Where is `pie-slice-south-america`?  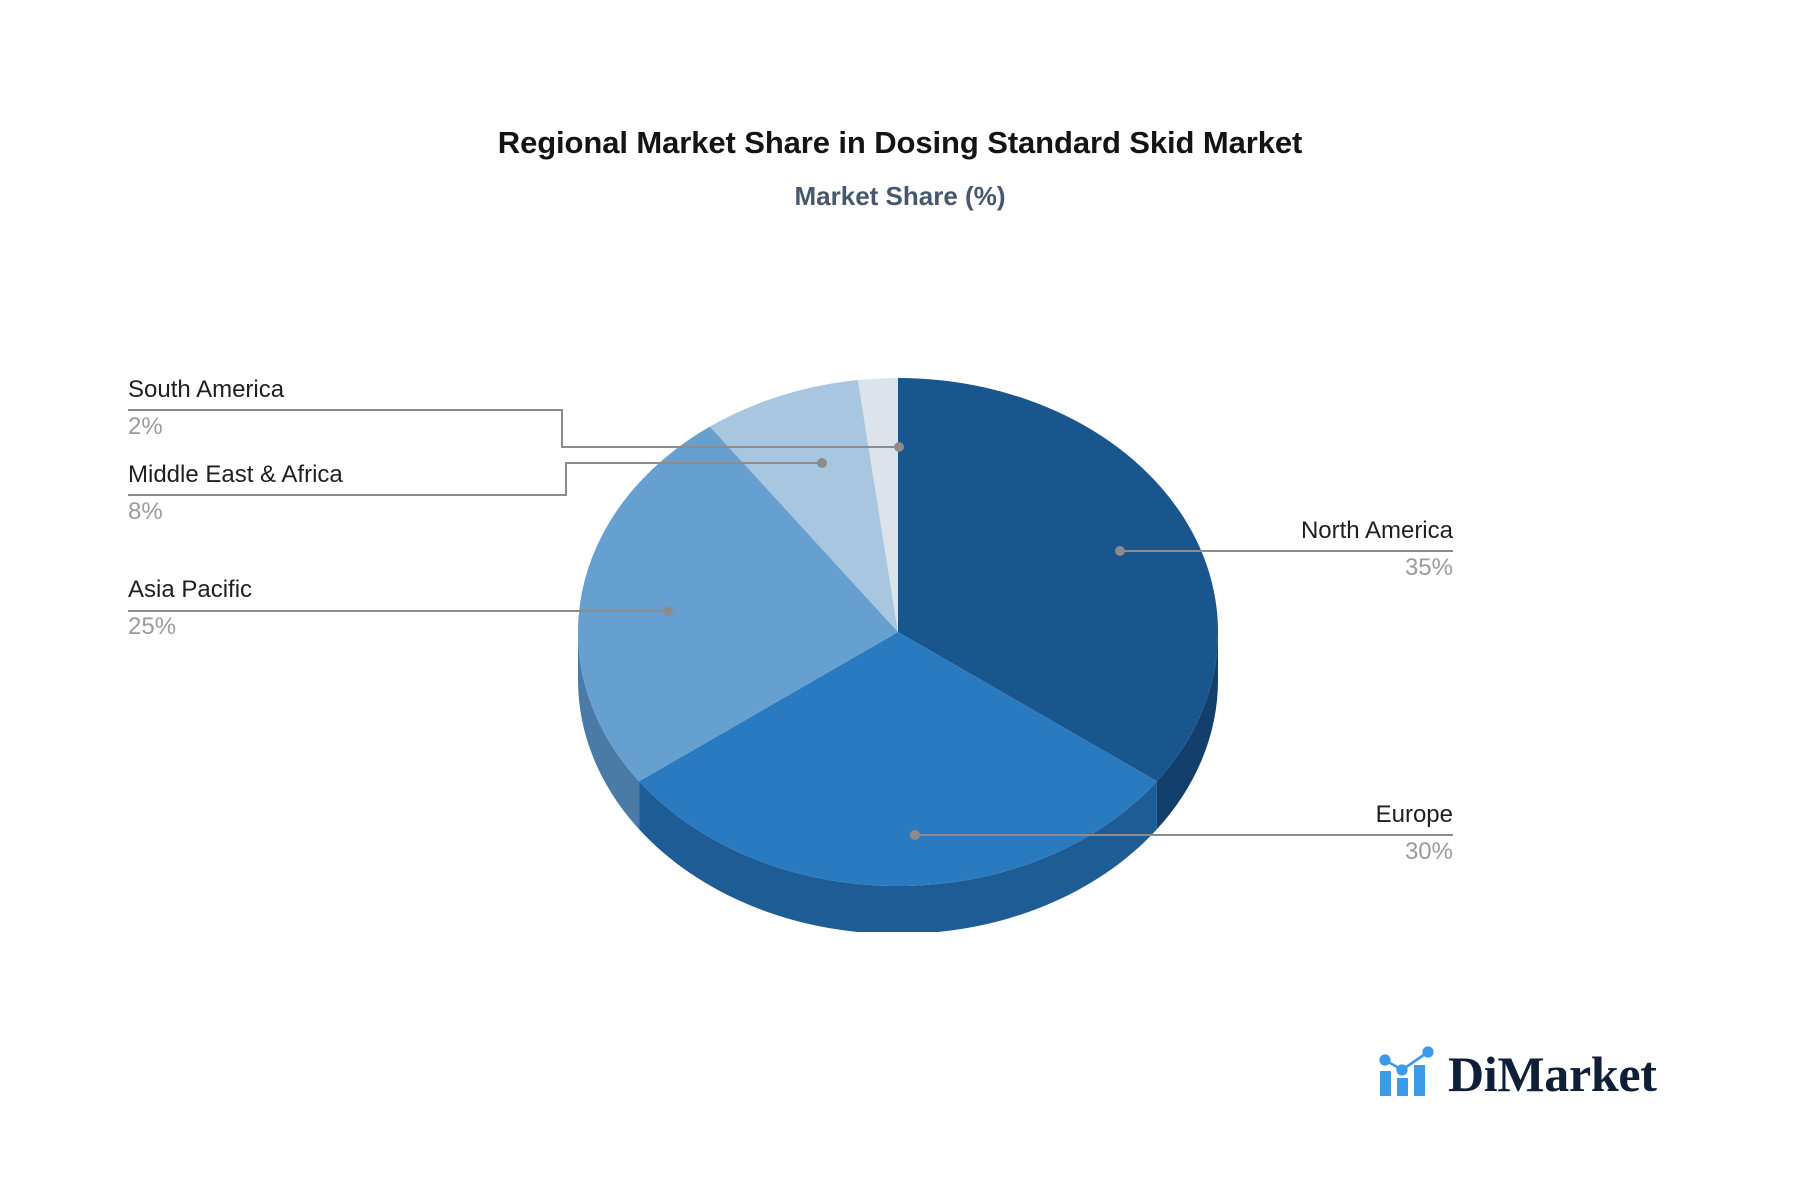 pie-slice-south-america is located at coordinates (877, 505).